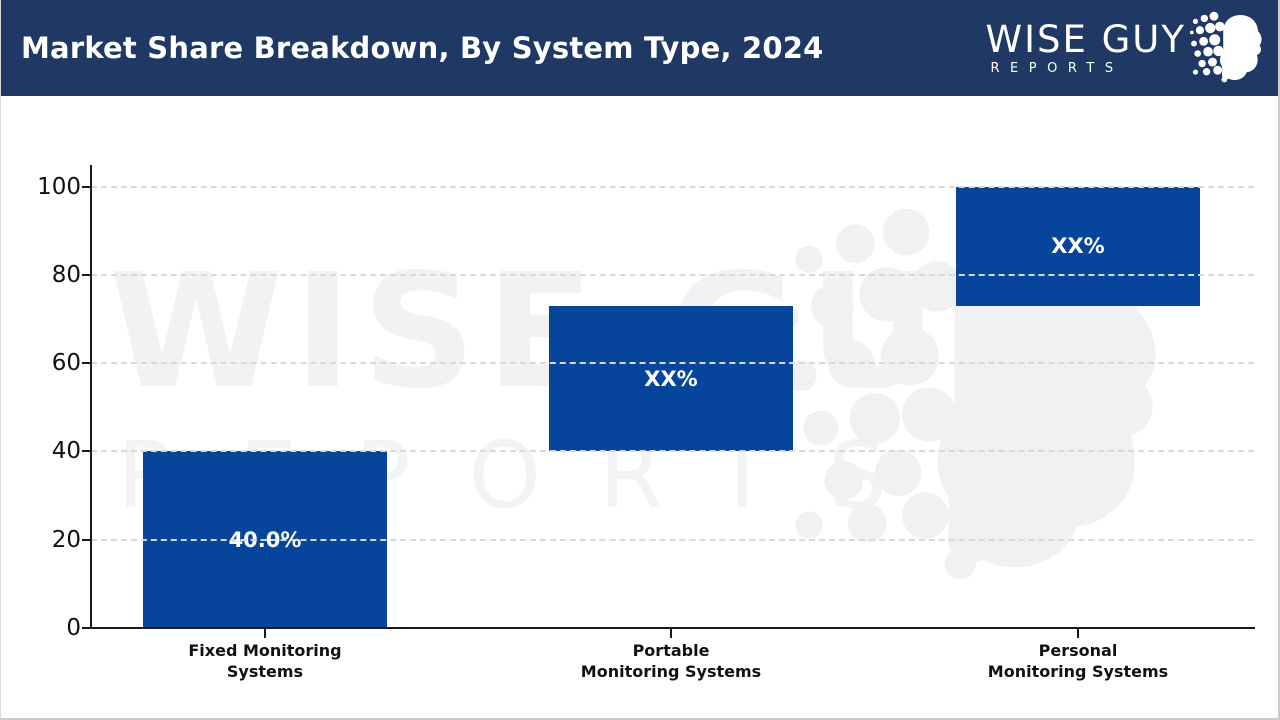  I want to click on logo-text: WISE GUY REPORTS, so click(1086, 48).